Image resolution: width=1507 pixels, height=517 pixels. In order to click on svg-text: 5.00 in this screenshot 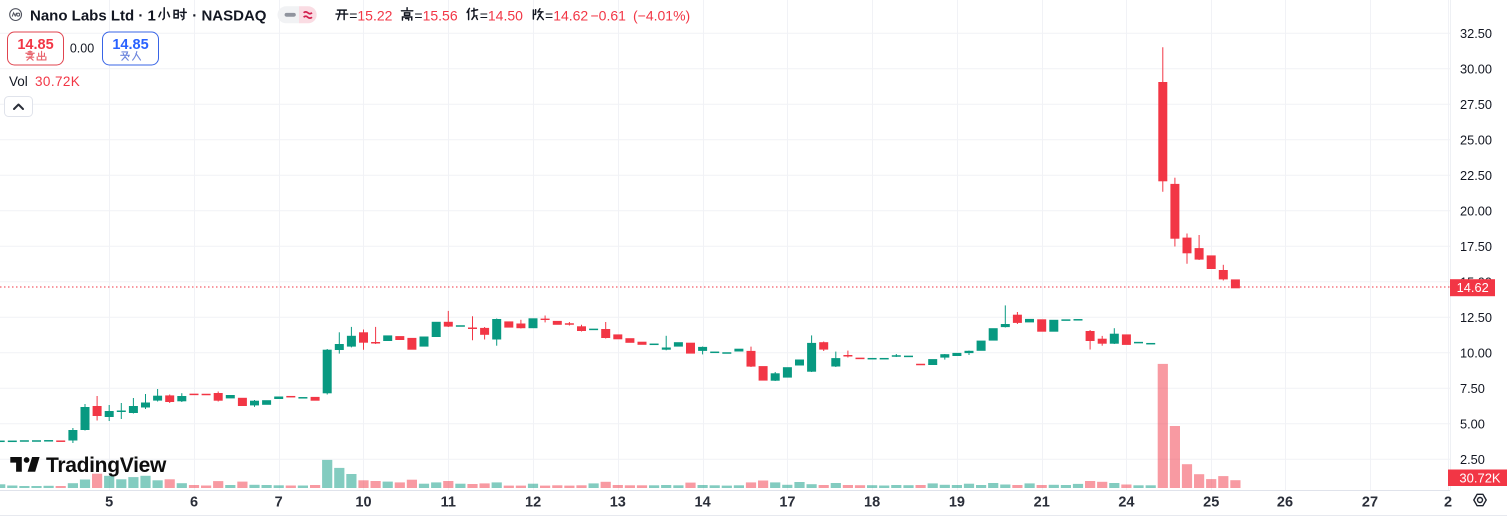, I will do `click(1472, 424)`.